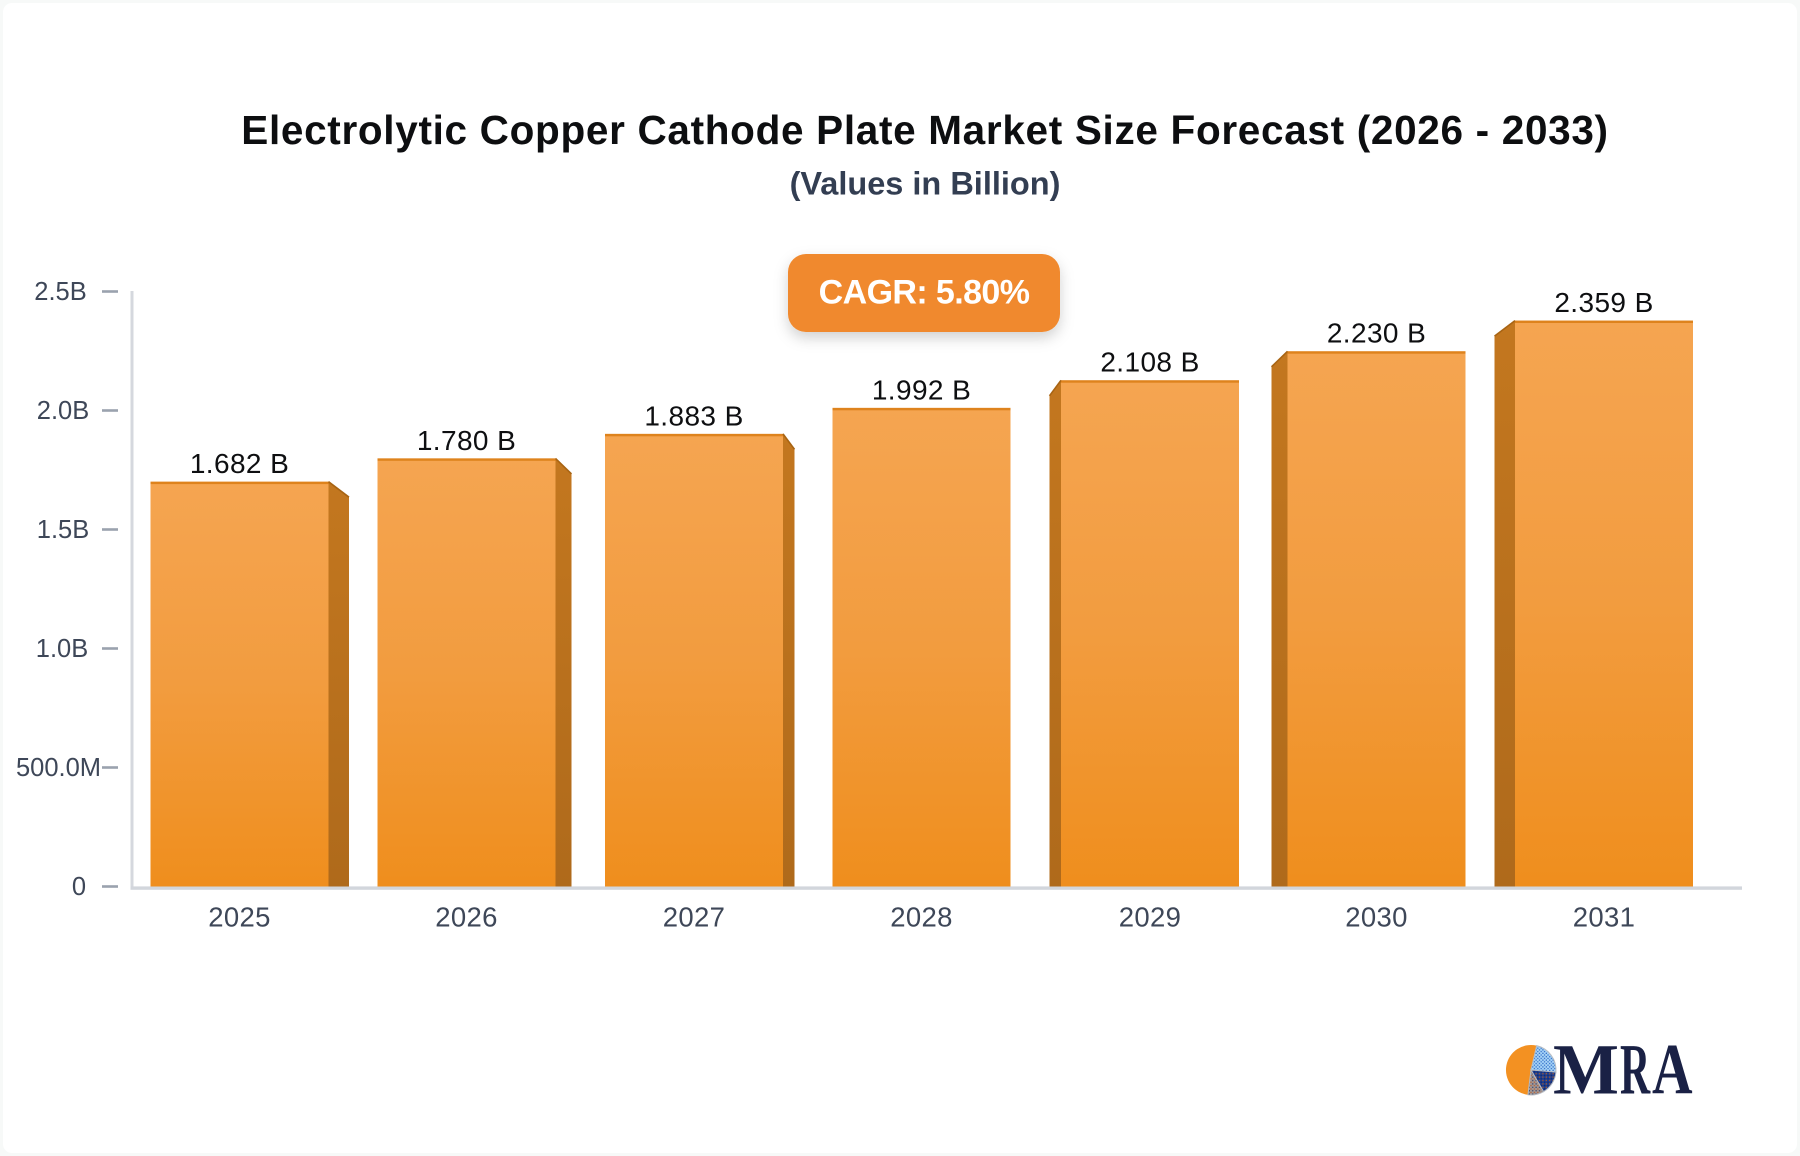  I want to click on svg-text: 2.108 B, so click(1149, 362).